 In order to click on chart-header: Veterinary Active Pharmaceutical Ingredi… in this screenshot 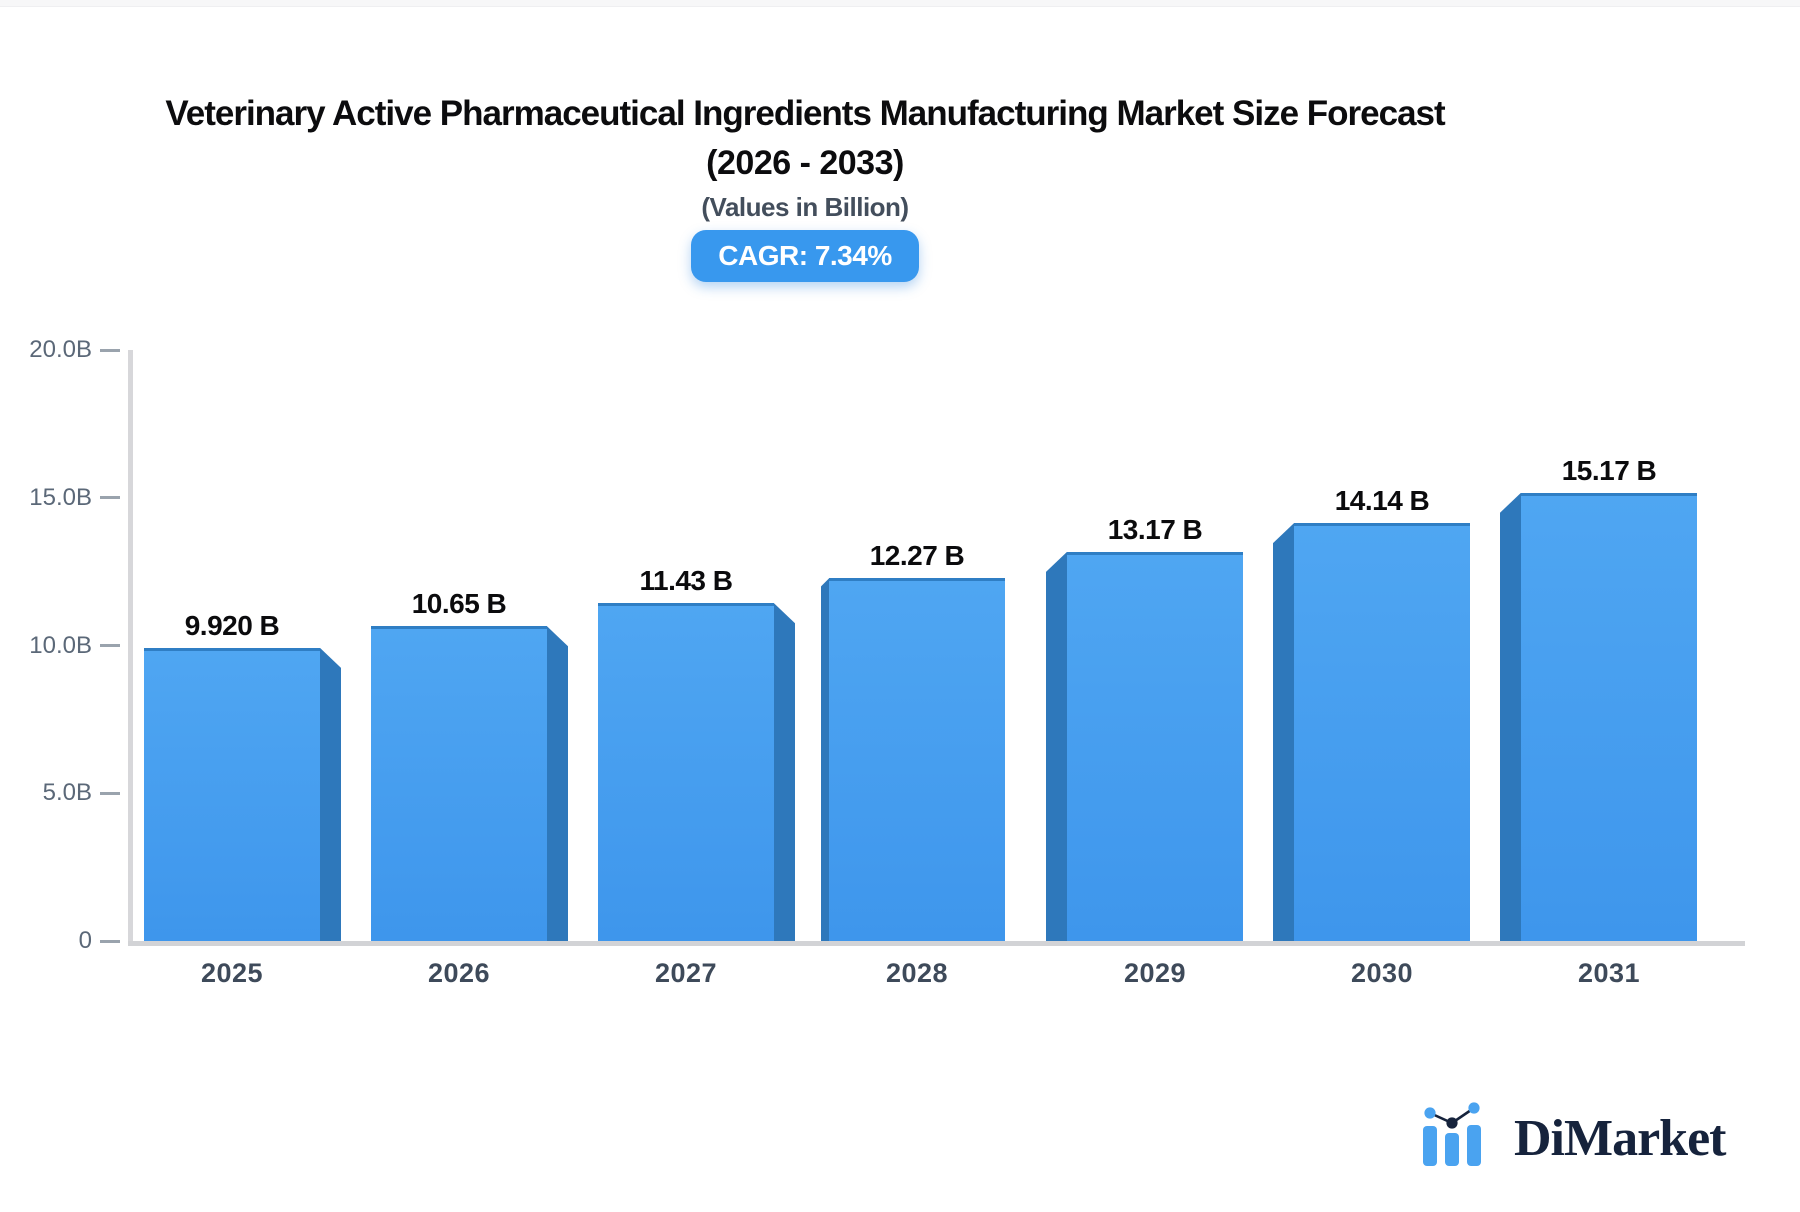, I will do `click(805, 187)`.